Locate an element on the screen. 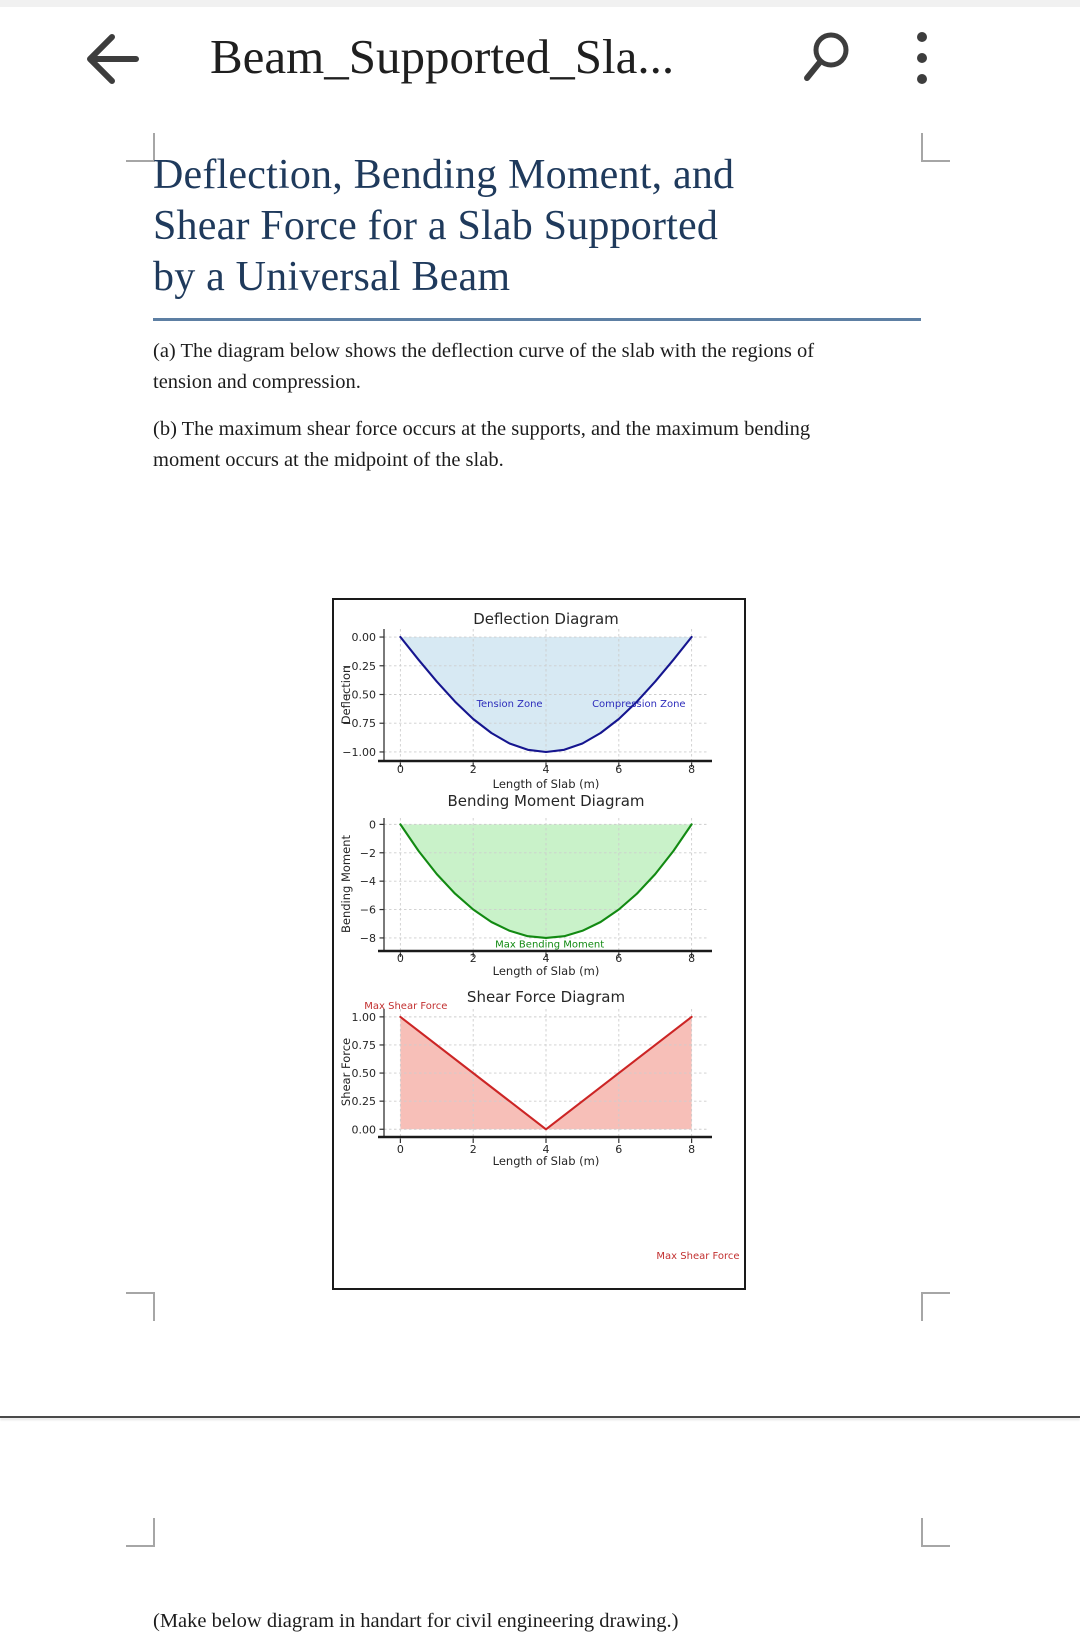  search-icon is located at coordinates (826, 56).